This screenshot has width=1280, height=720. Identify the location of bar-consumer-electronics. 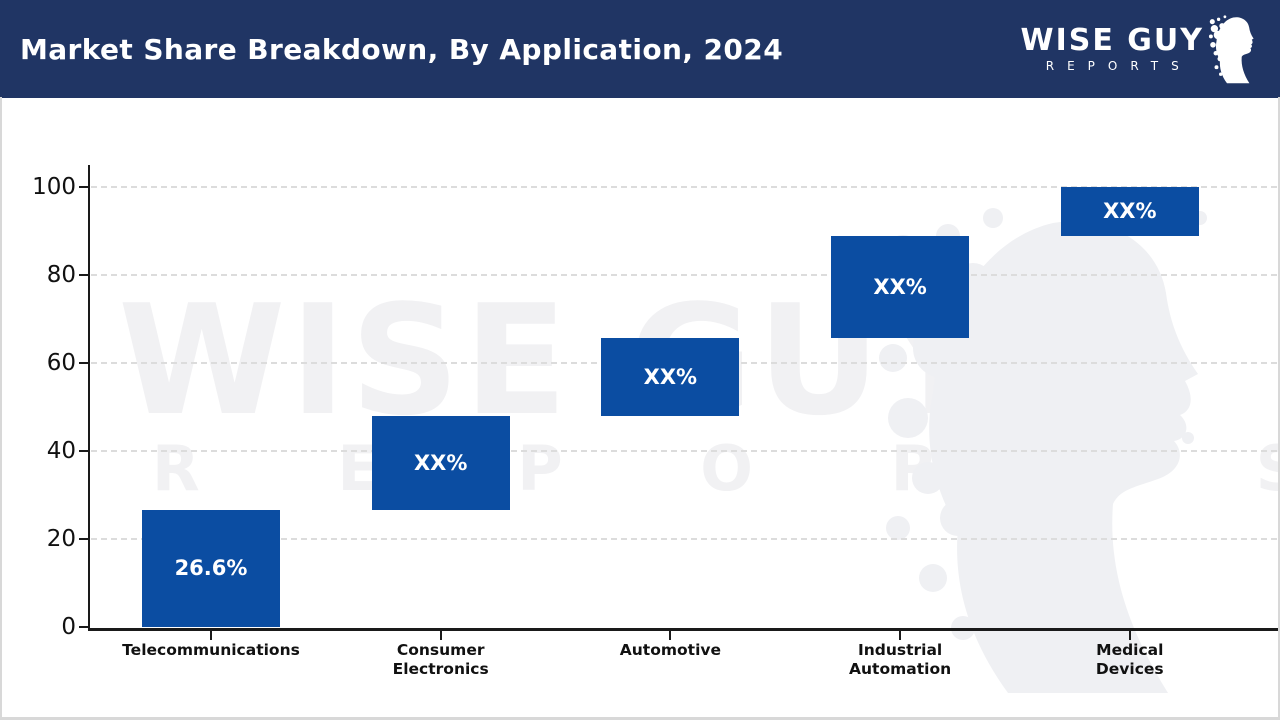
(440, 462).